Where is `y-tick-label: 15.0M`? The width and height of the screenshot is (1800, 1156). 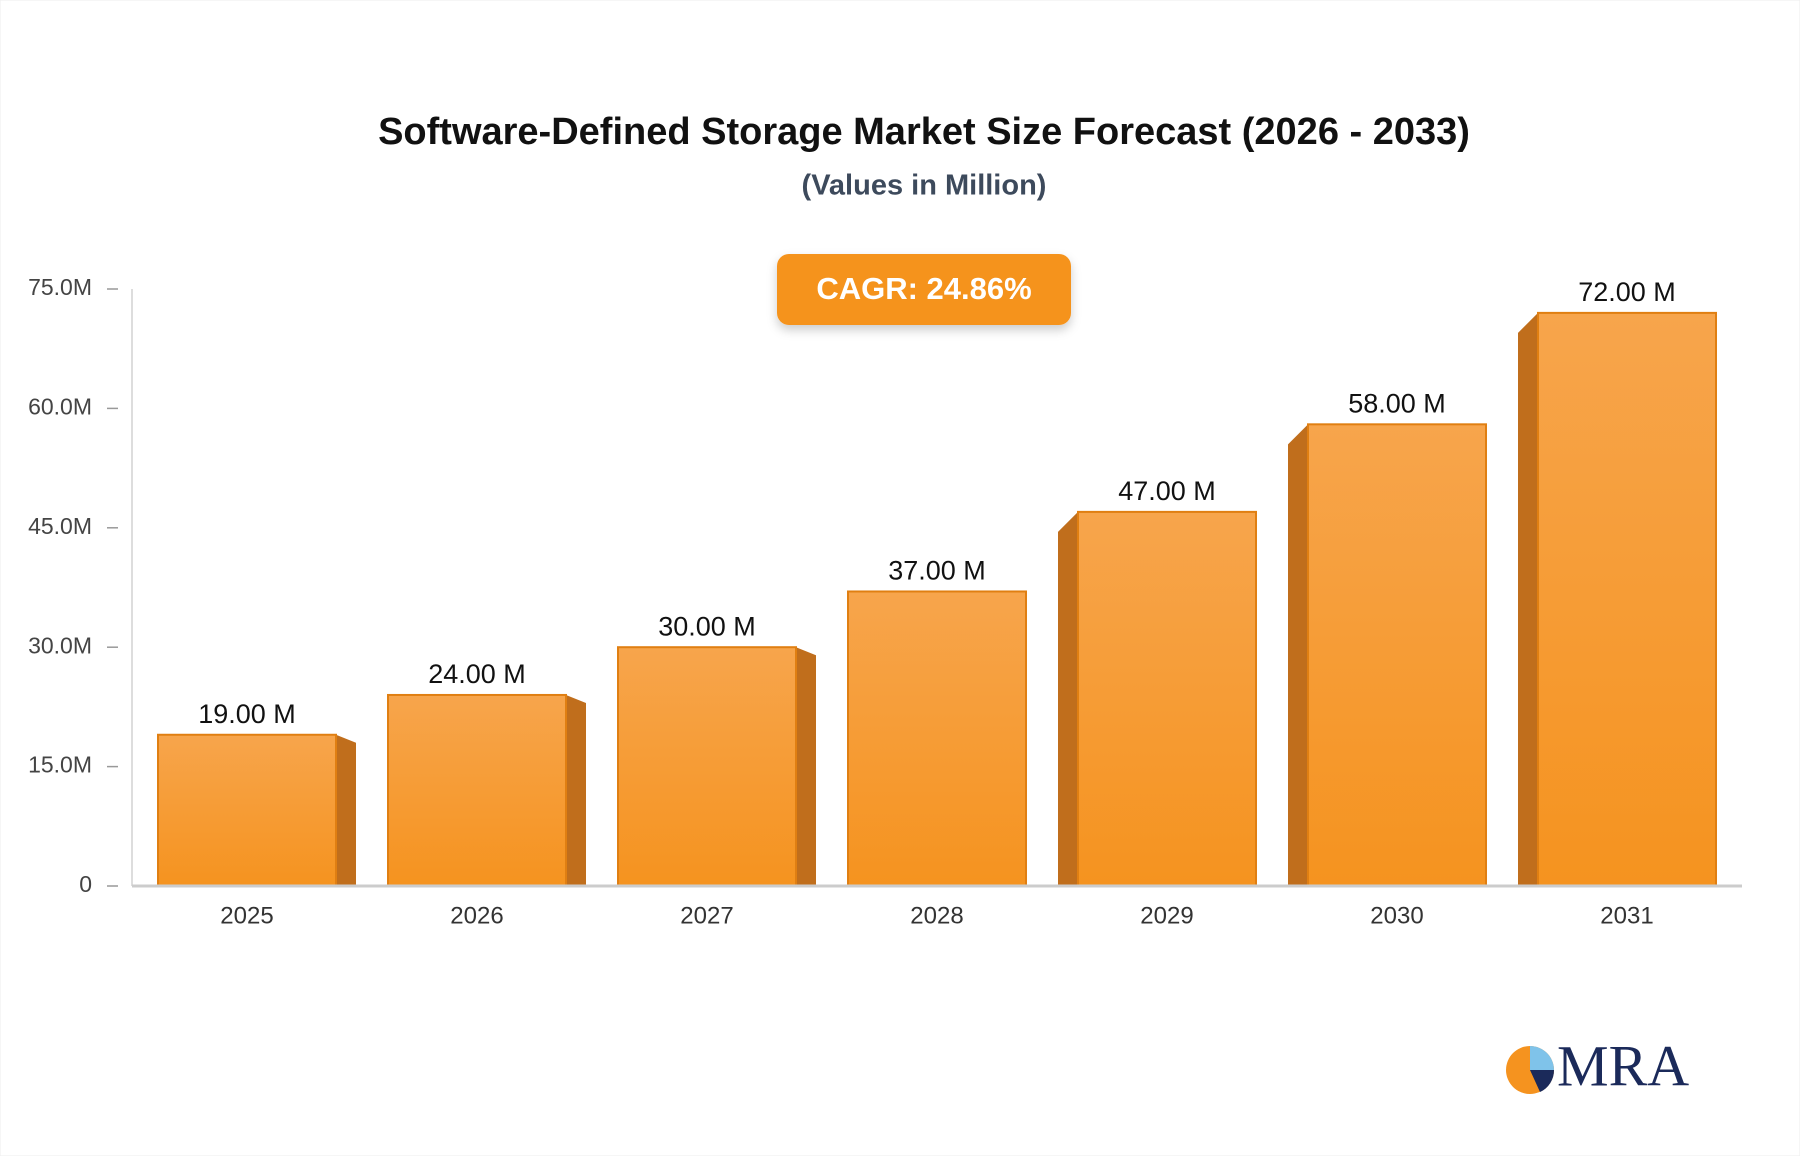
y-tick-label: 15.0M is located at coordinates (60, 765).